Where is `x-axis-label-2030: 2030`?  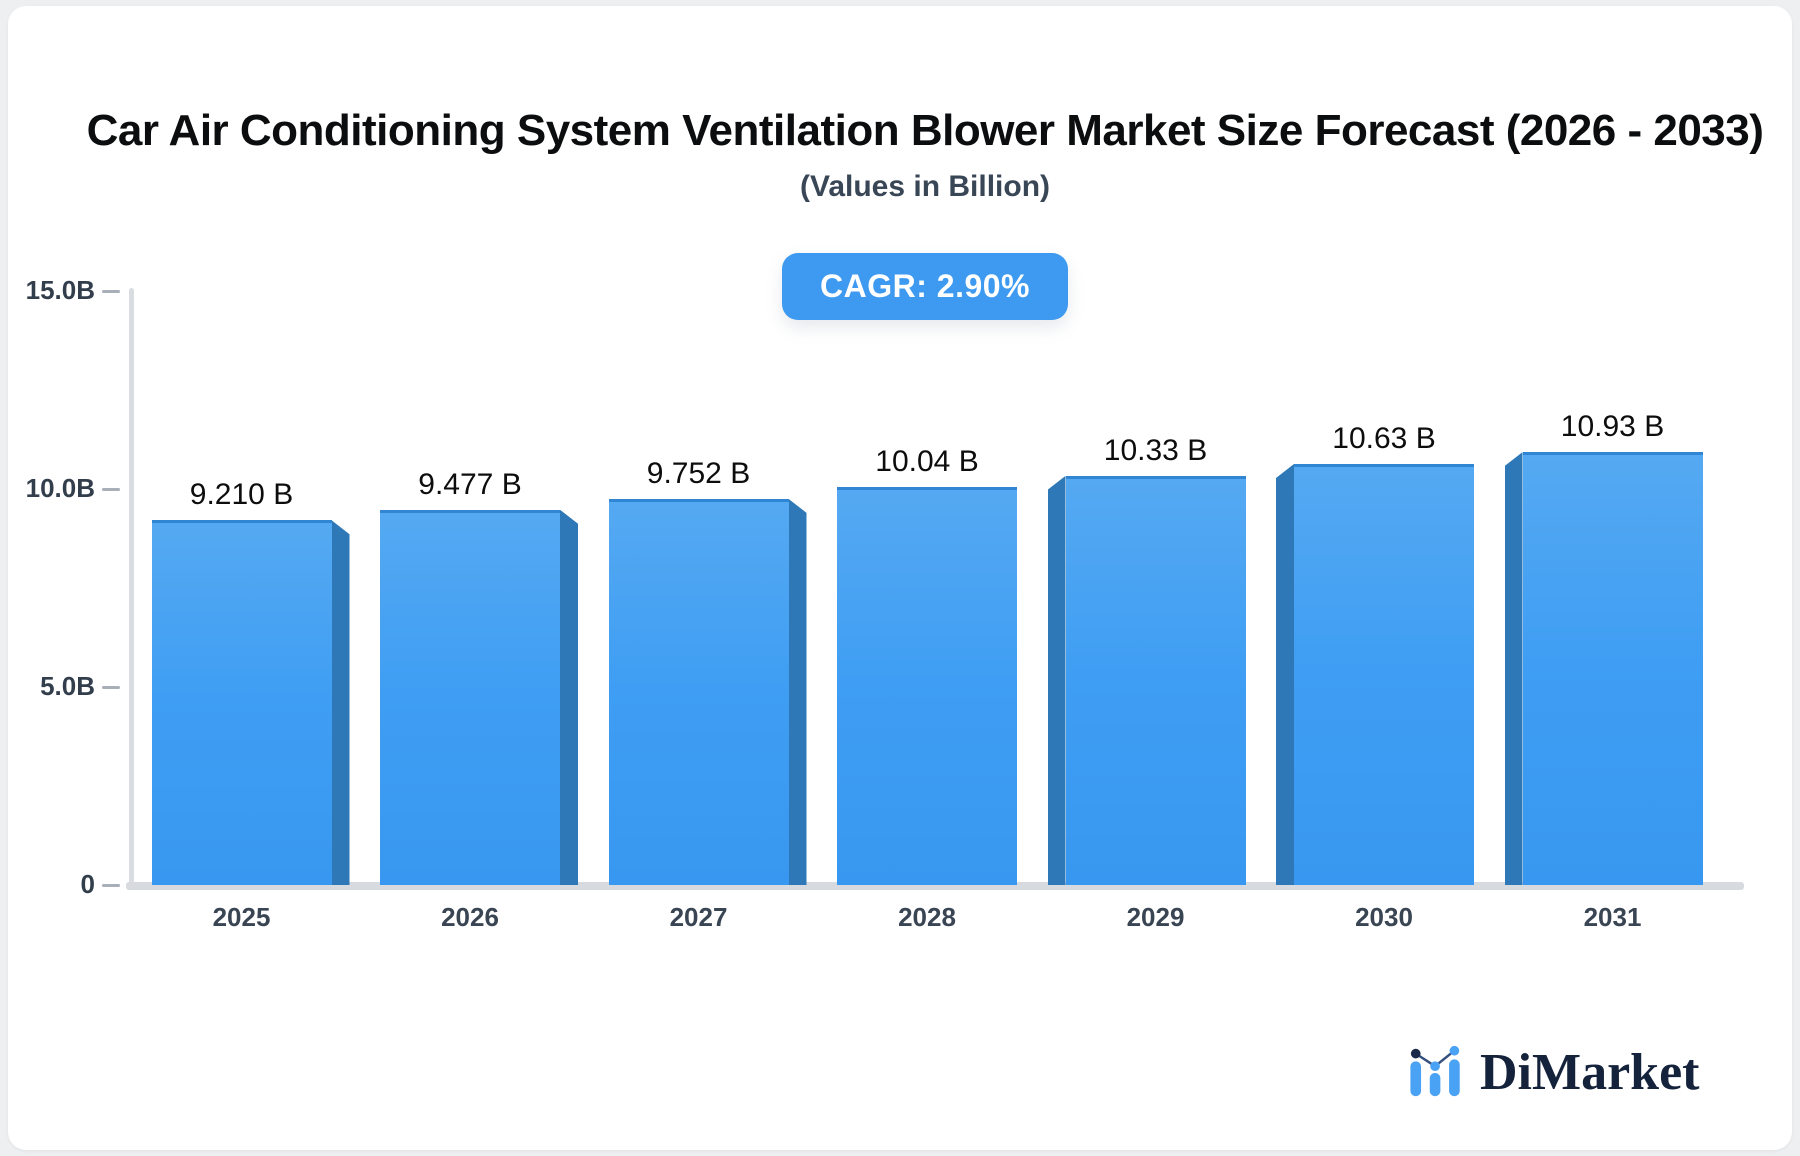
x-axis-label-2030: 2030 is located at coordinates (1384, 917).